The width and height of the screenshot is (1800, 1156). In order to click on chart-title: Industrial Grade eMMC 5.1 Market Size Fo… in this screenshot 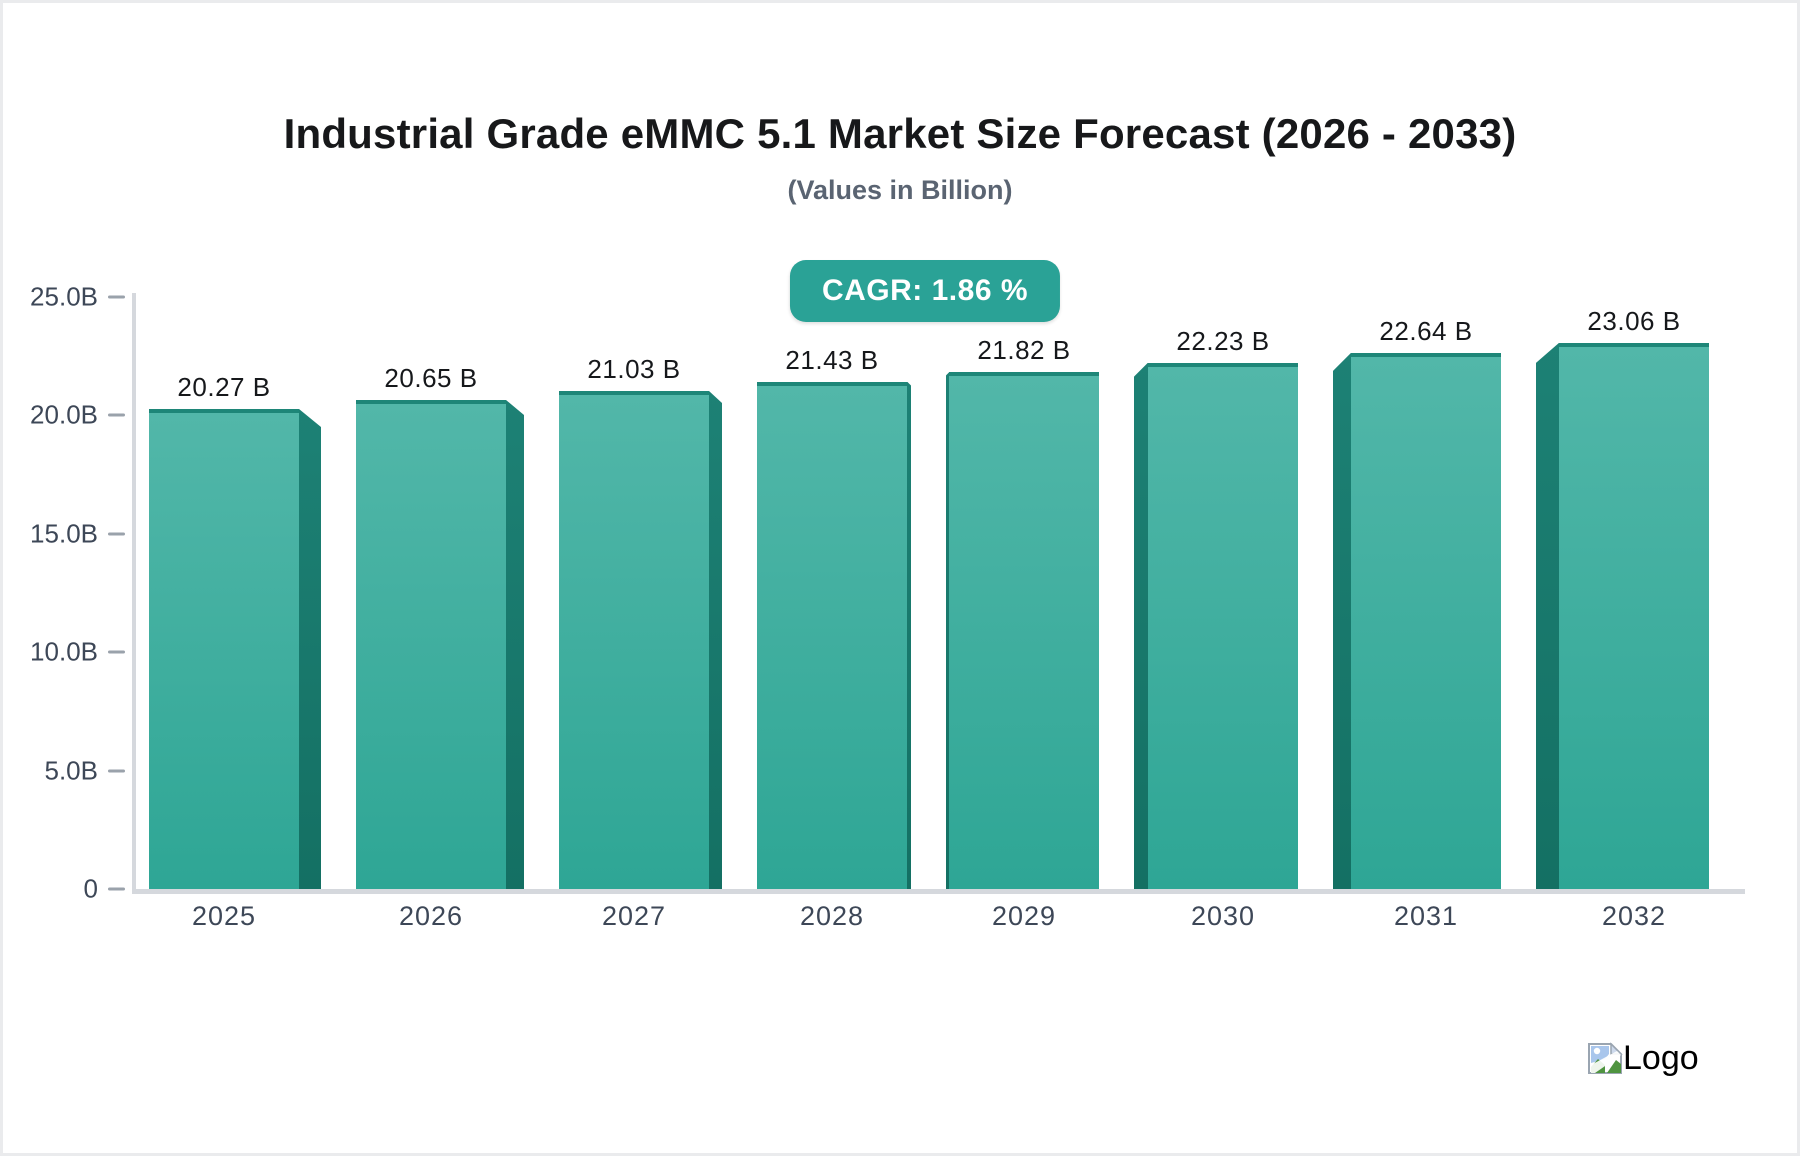, I will do `click(900, 133)`.